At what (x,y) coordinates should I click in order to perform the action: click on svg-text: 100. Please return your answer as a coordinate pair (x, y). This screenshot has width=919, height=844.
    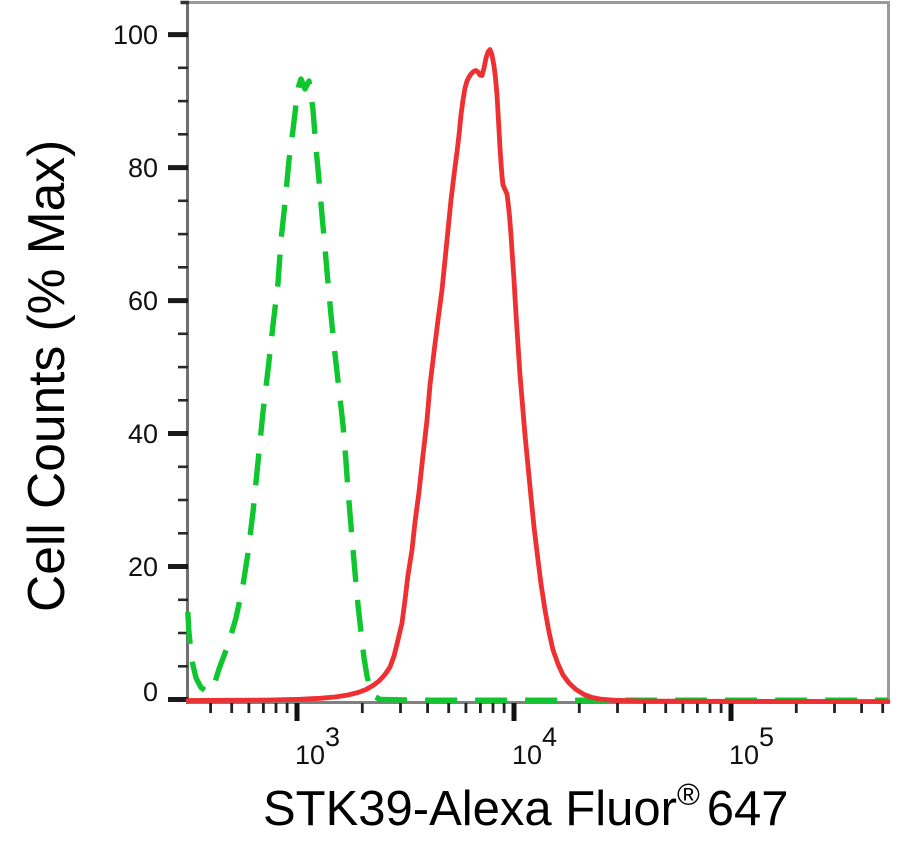
    Looking at the image, I should click on (135, 35).